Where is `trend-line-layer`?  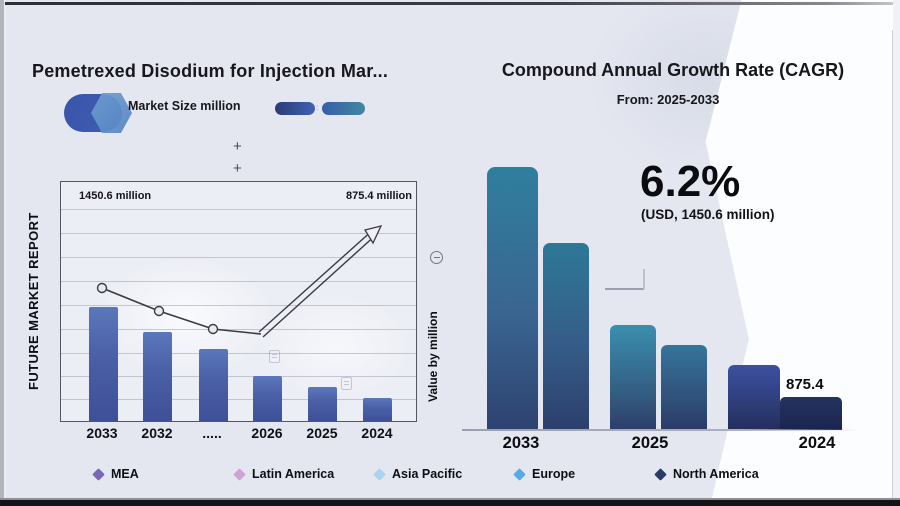
trend-line-layer is located at coordinates (239, 281).